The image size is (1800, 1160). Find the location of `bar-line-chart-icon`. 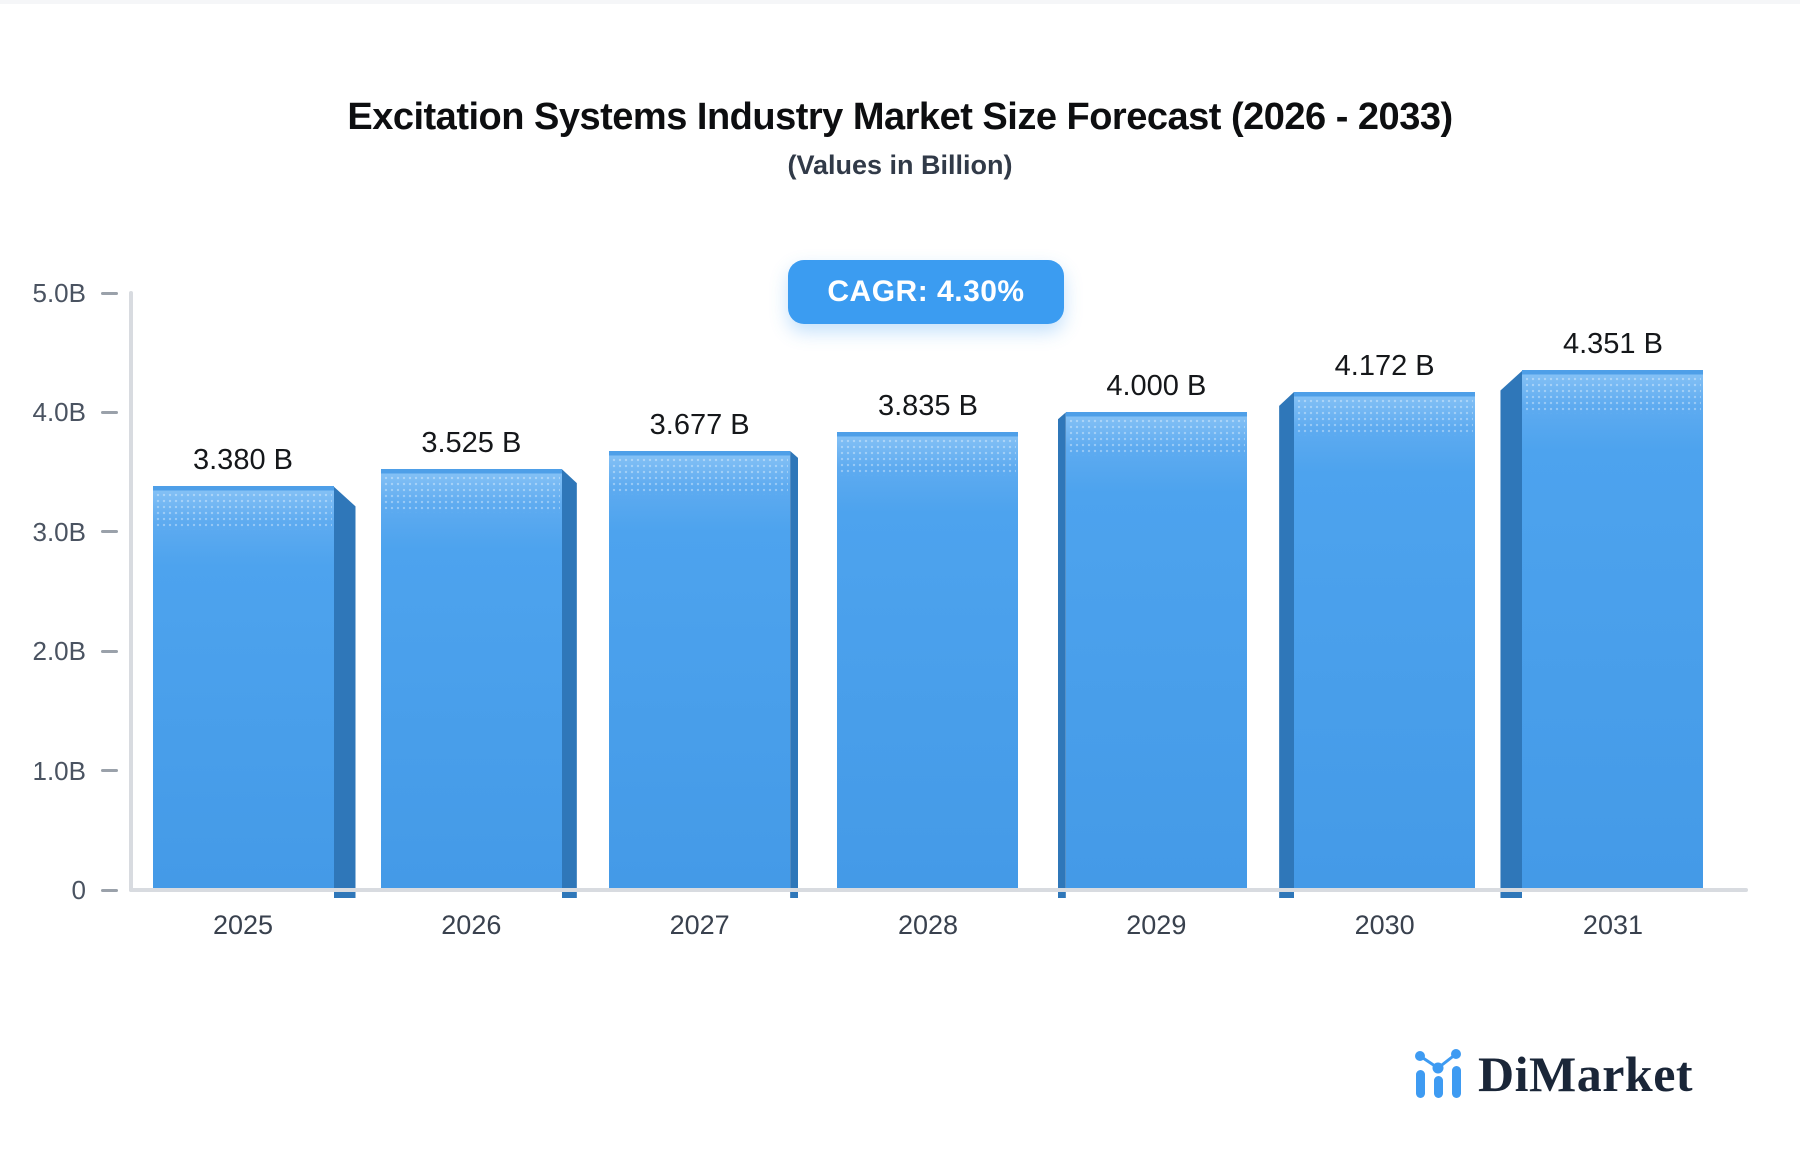

bar-line-chart-icon is located at coordinates (1438, 1073).